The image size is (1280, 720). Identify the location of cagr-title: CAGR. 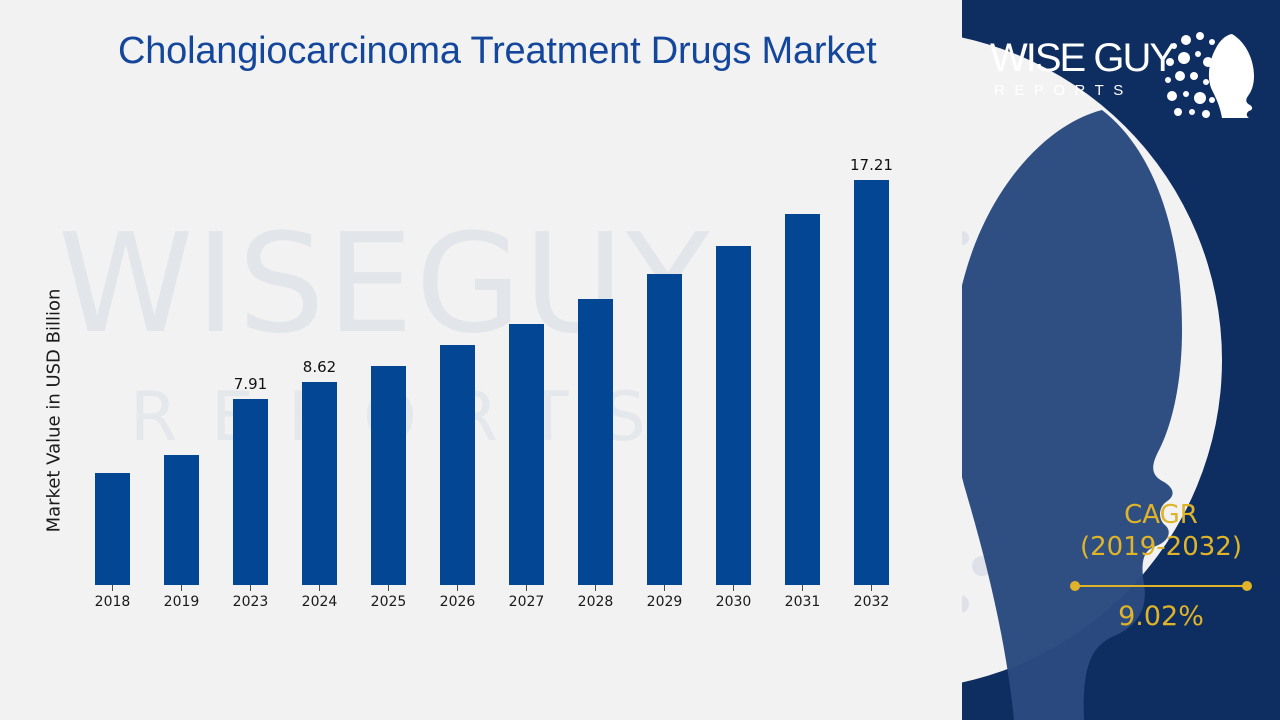
(1161, 515).